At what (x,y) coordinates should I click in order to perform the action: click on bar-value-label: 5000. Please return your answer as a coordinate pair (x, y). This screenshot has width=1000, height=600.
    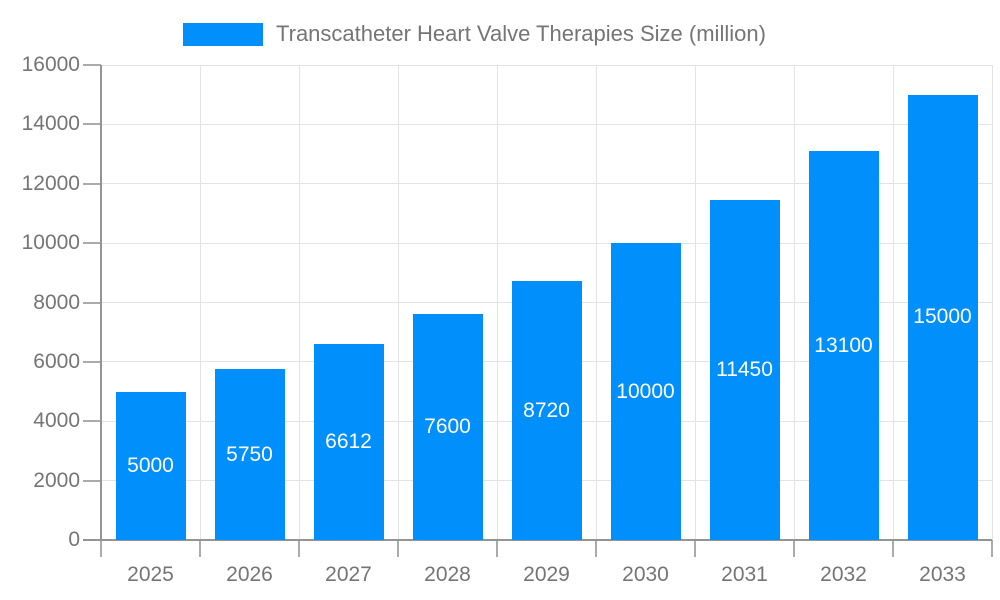
    Looking at the image, I should click on (150, 465).